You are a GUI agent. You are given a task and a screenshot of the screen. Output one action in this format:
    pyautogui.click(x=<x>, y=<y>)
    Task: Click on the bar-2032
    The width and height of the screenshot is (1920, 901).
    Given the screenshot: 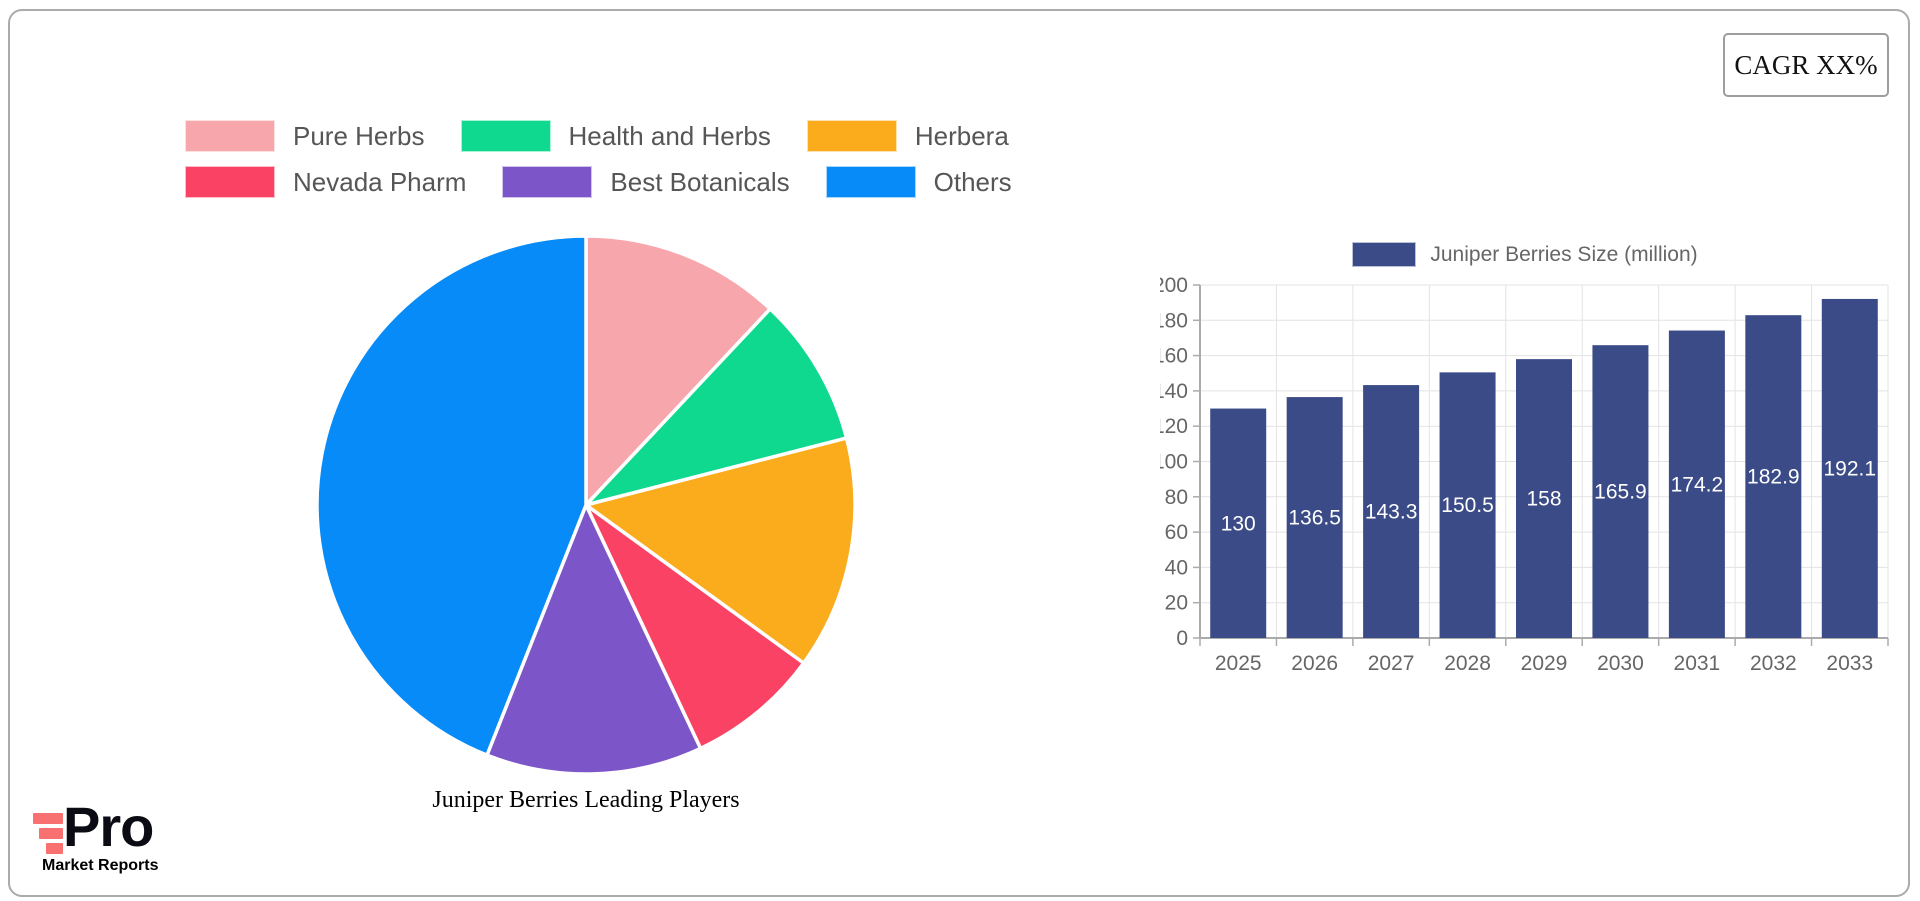 What is the action you would take?
    pyautogui.click(x=1773, y=476)
    